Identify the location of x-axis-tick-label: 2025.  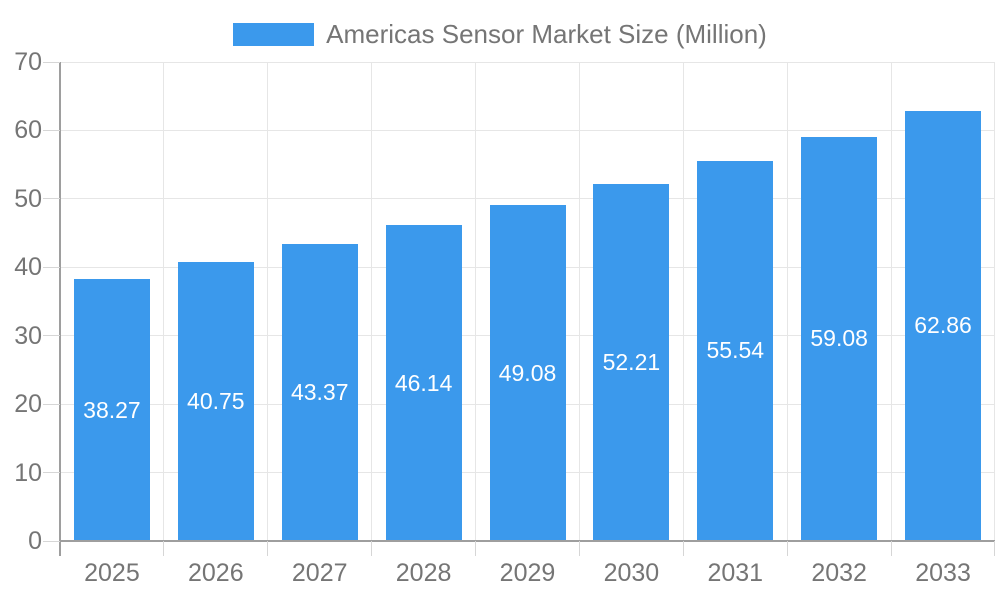
(112, 573).